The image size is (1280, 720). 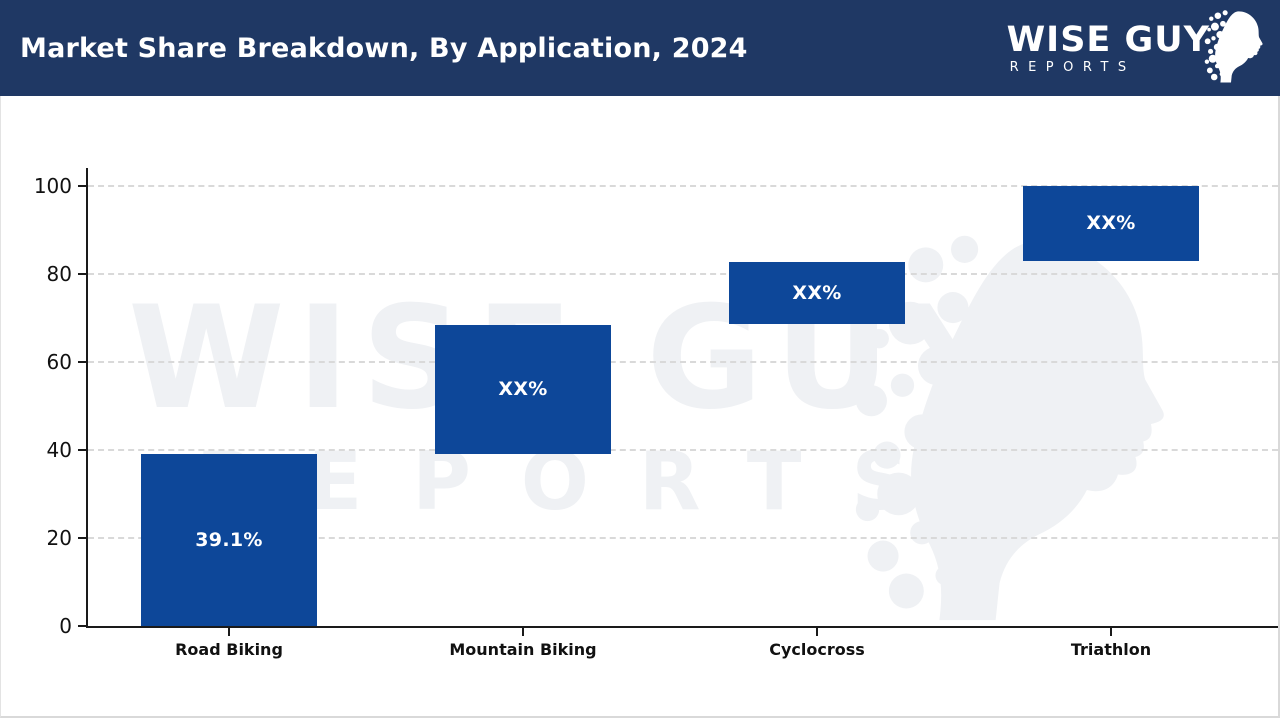 What do you see at coordinates (59, 362) in the screenshot?
I see `y-tick-label: 60` at bounding box center [59, 362].